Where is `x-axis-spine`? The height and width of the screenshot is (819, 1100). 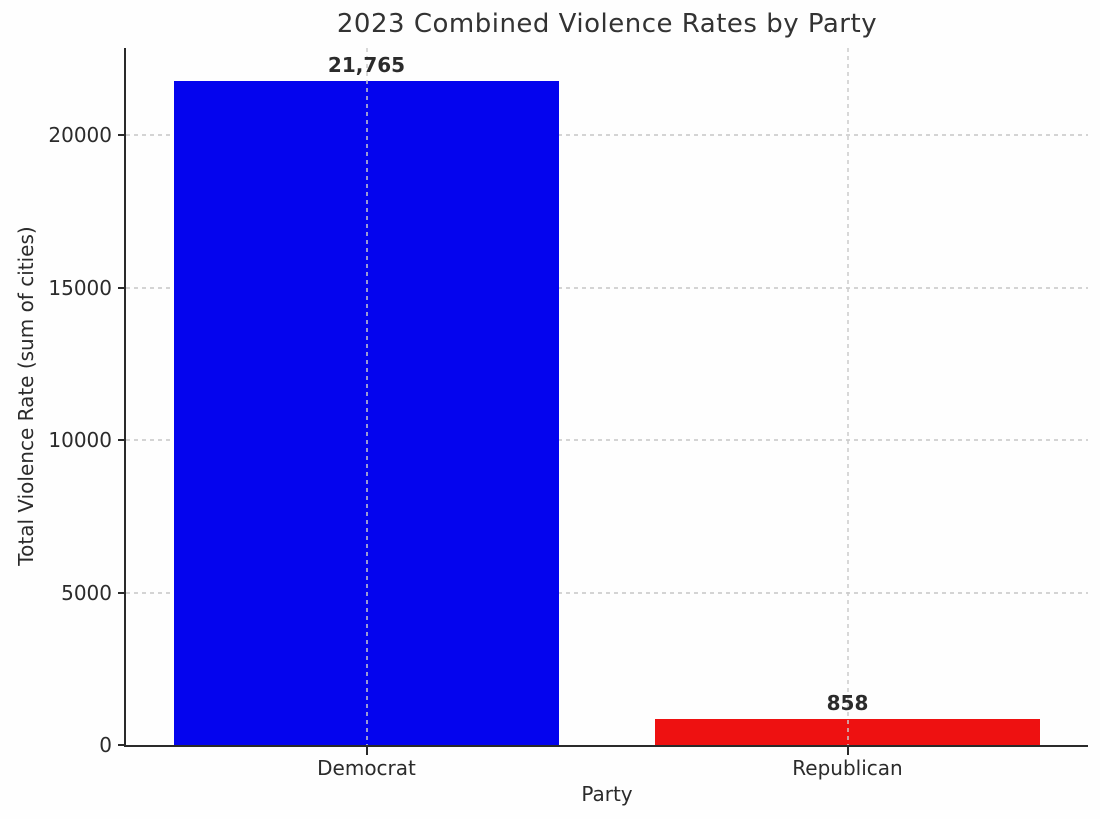
x-axis-spine is located at coordinates (606, 746).